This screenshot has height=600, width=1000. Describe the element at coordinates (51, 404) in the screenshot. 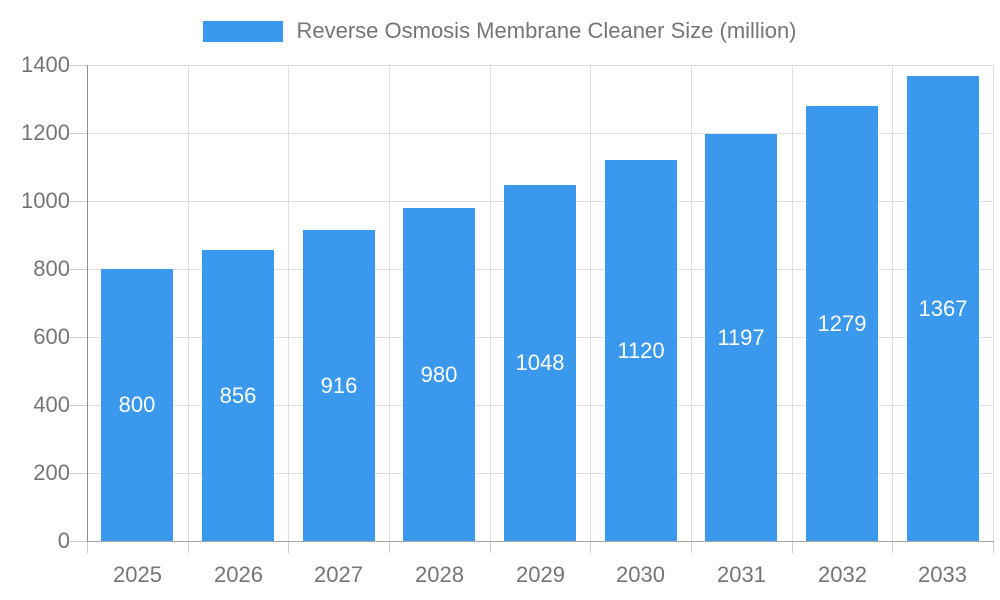

I see `y-axis-tick-label: 400` at that location.